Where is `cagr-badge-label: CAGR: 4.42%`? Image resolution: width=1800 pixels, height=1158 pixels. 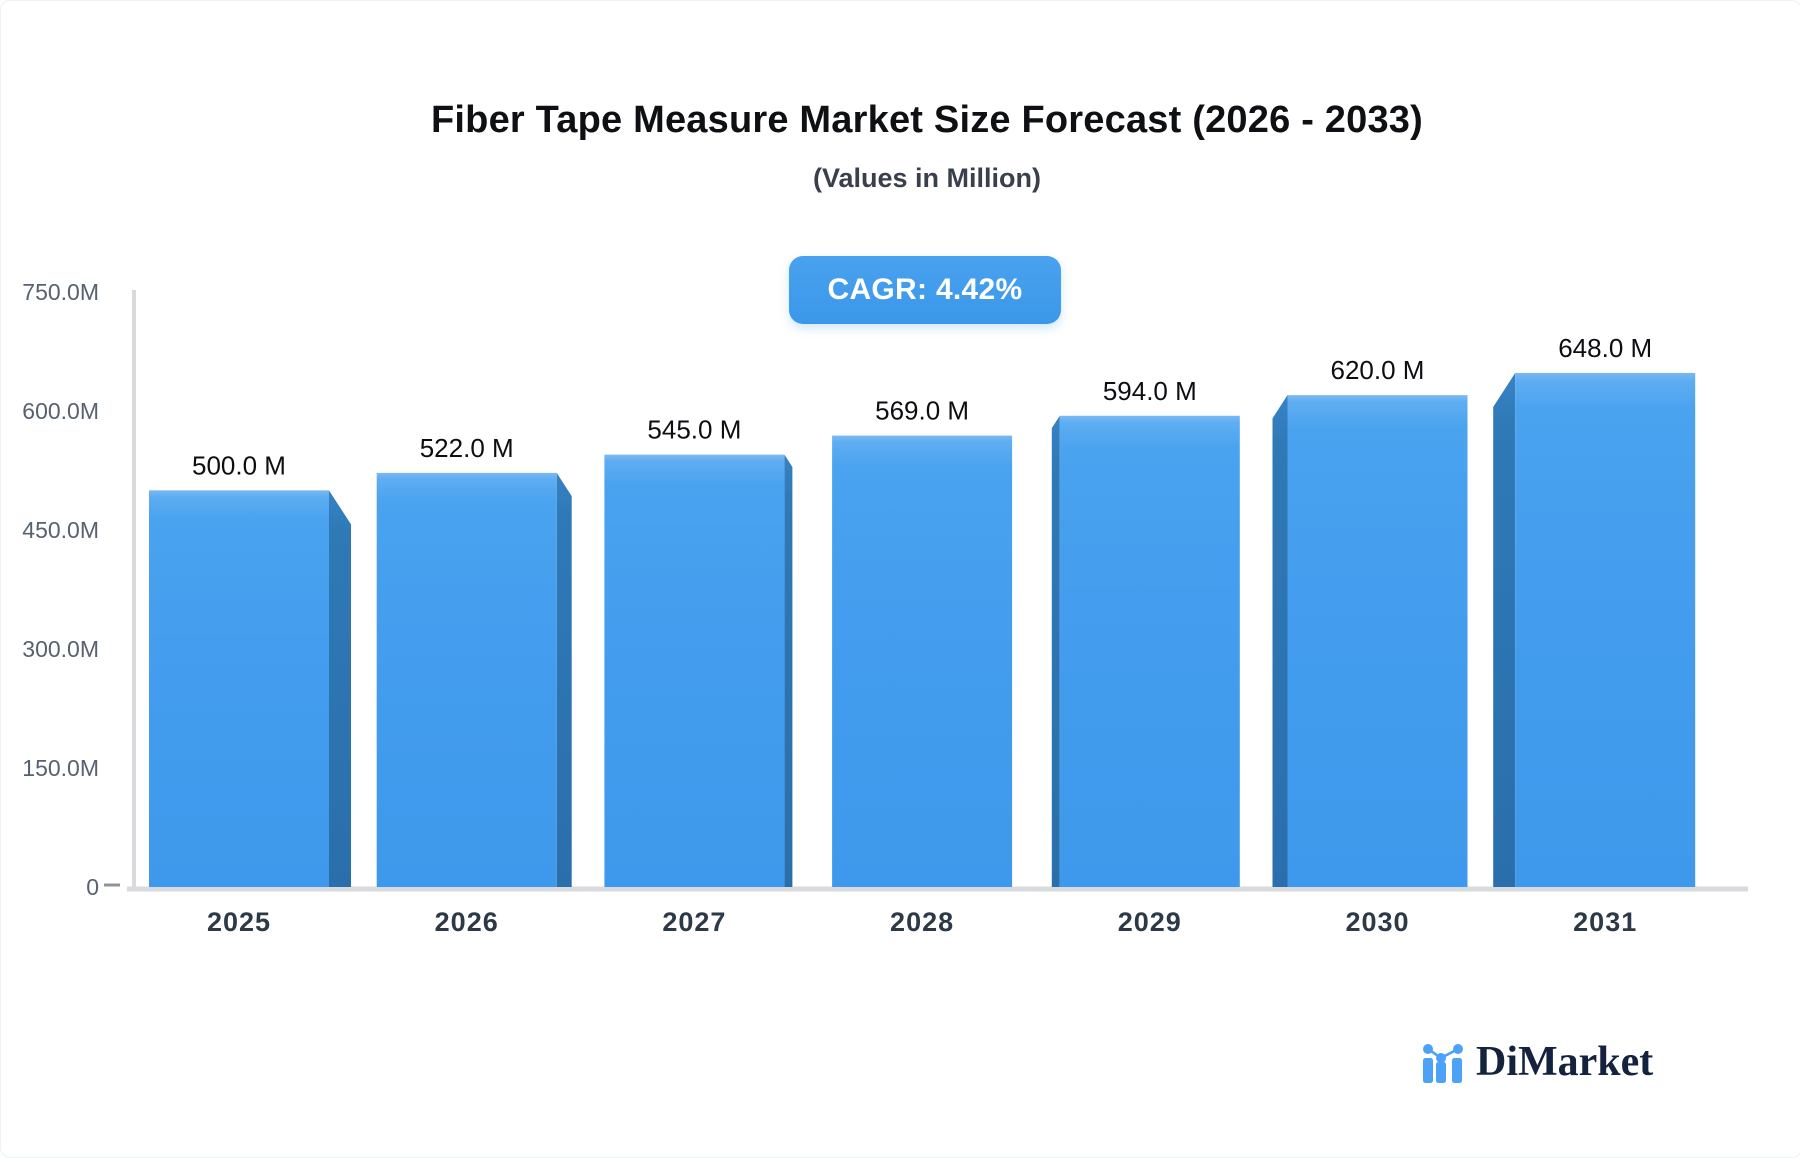 cagr-badge-label: CAGR: 4.42% is located at coordinates (925, 289).